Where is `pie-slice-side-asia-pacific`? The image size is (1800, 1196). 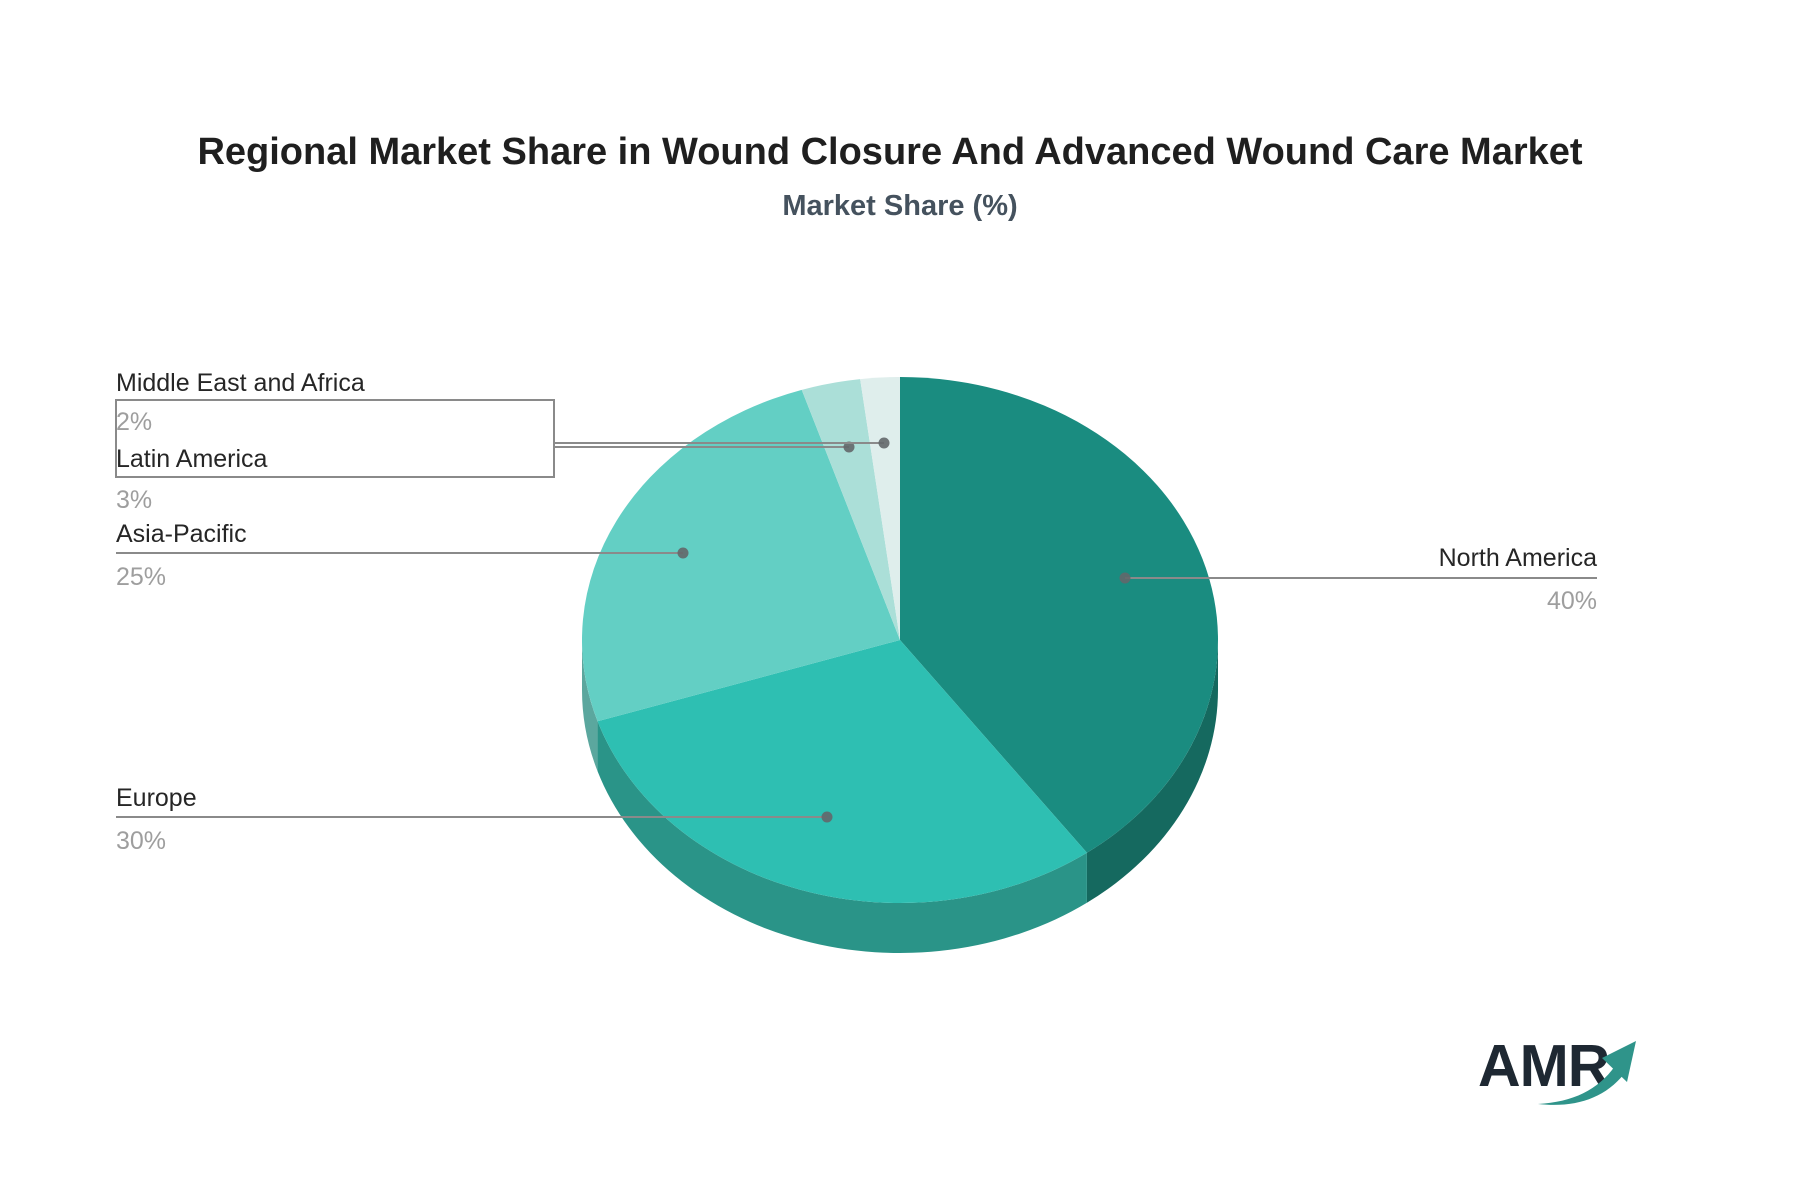
pie-slice-side-asia-pacific is located at coordinates (590, 706).